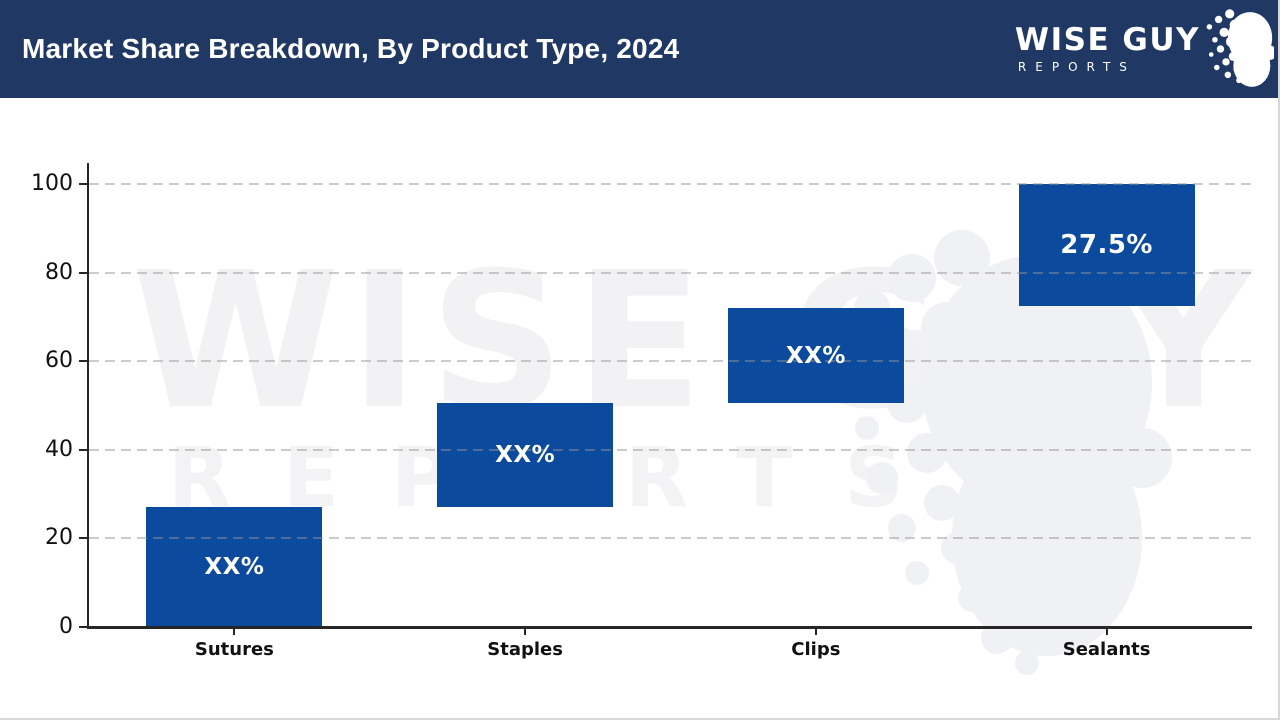 Image resolution: width=1280 pixels, height=720 pixels. I want to click on logo-wordmark: WISE GUY, so click(1107, 39).